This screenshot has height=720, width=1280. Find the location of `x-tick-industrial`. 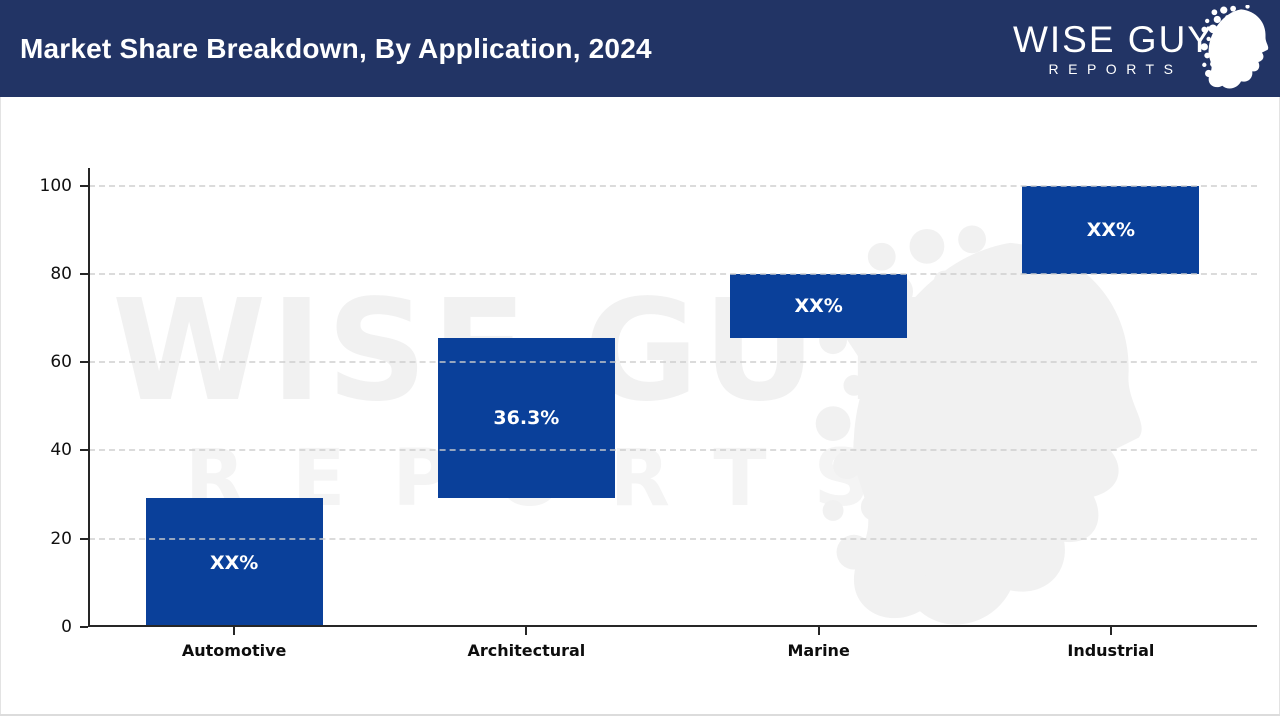

x-tick-industrial is located at coordinates (1110, 631).